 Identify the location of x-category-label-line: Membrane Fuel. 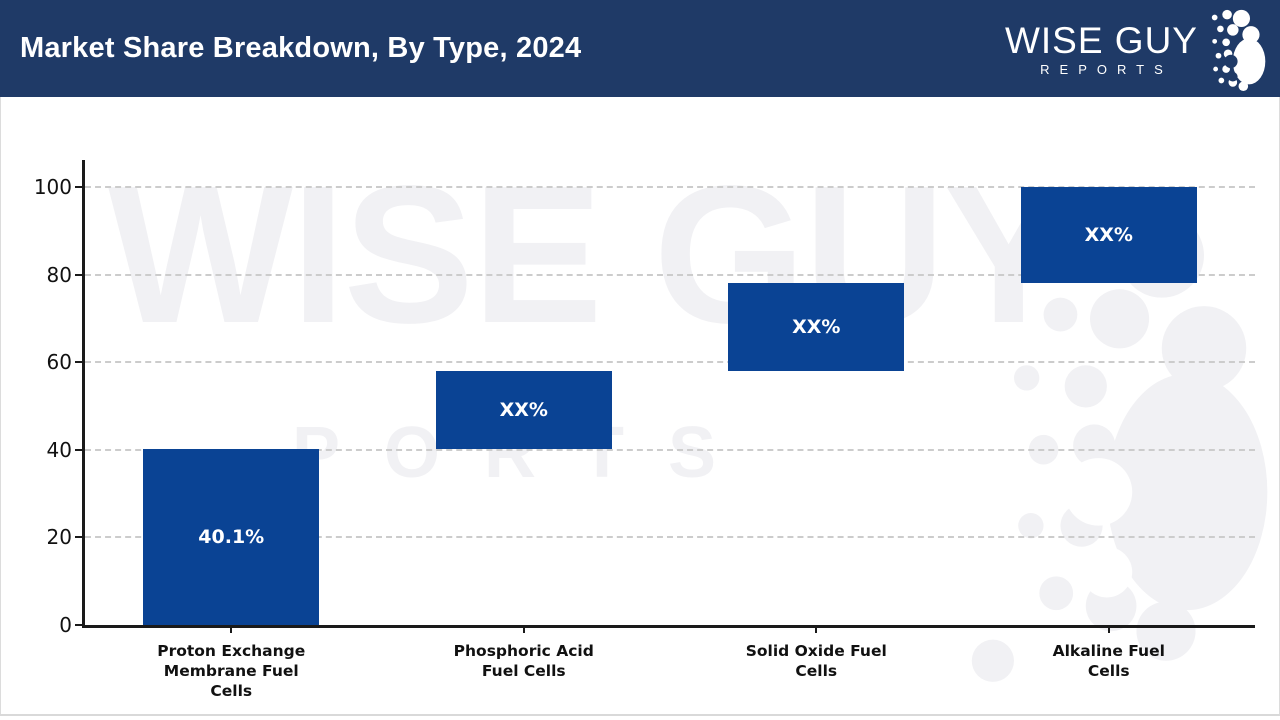
(231, 671).